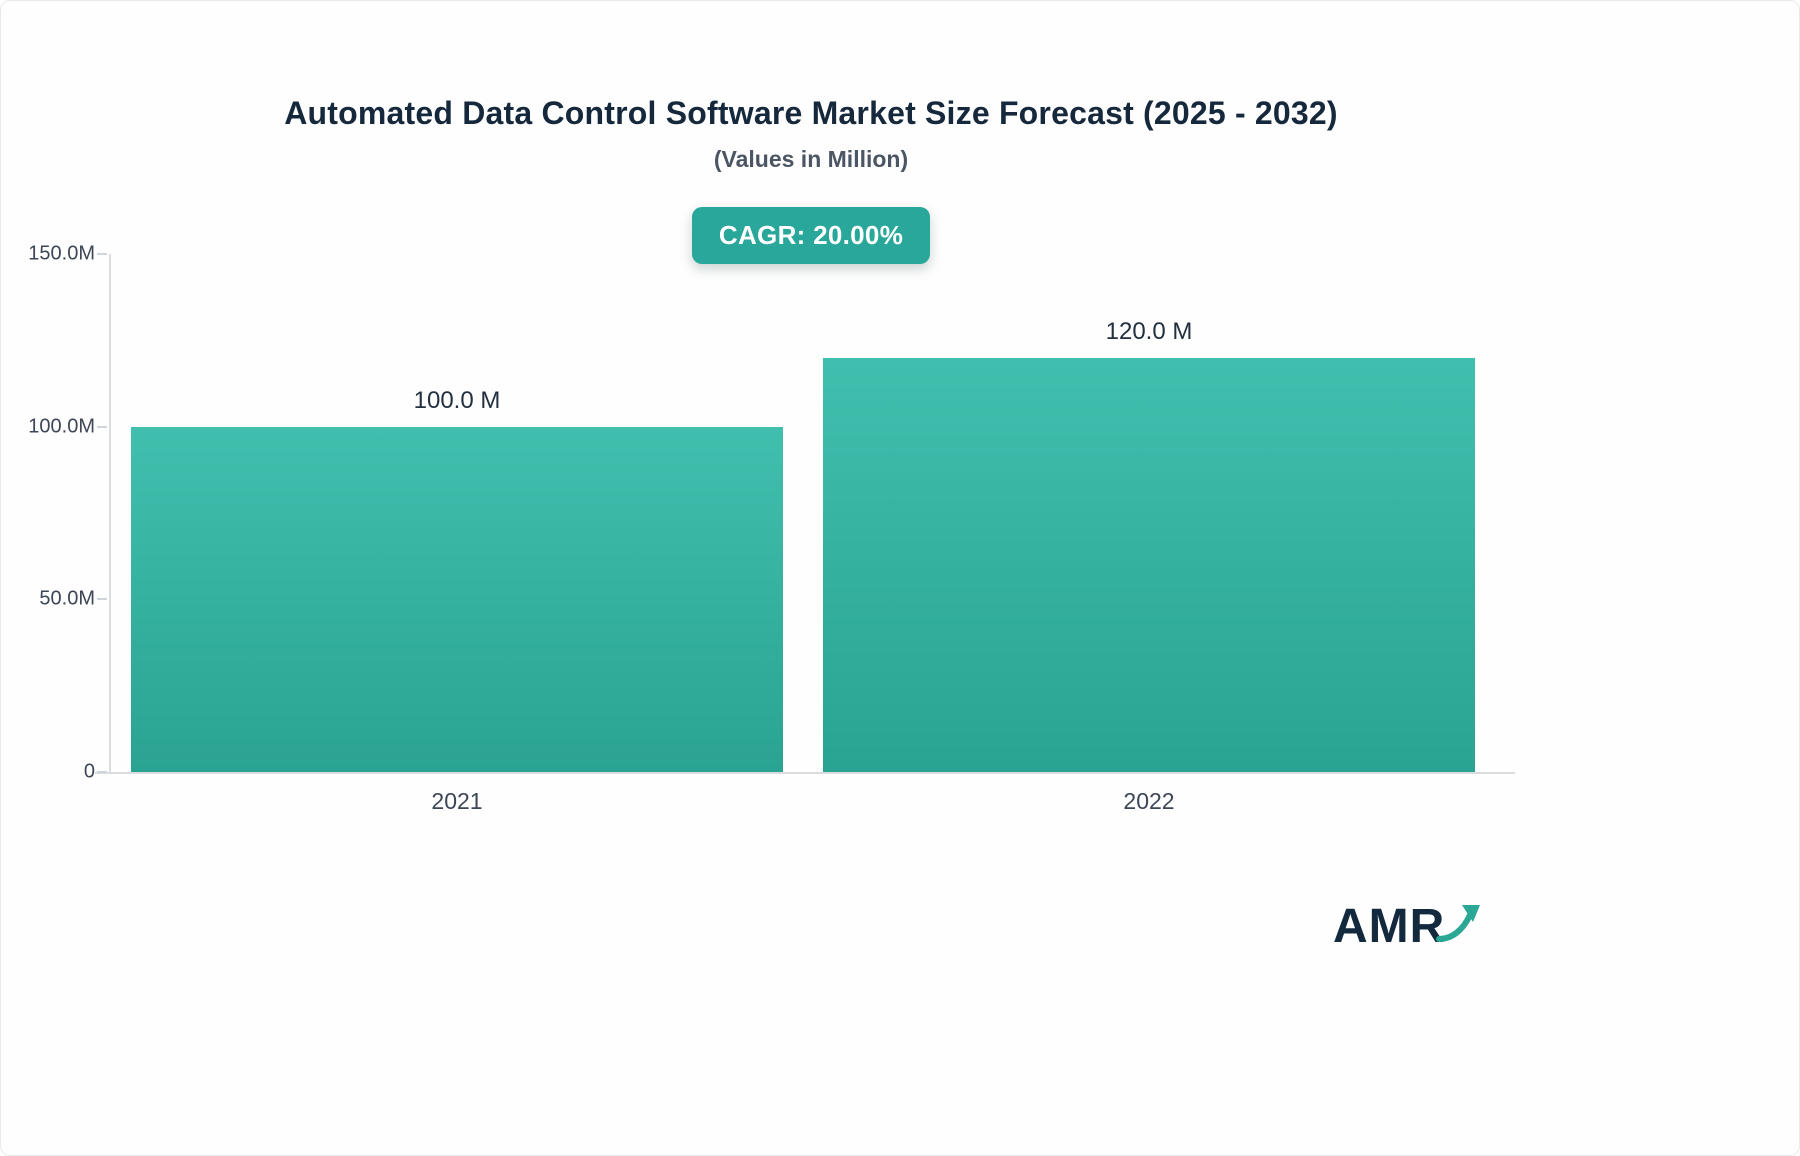  Describe the element at coordinates (1149, 801) in the screenshot. I see `x-axis-label: 2022` at that location.